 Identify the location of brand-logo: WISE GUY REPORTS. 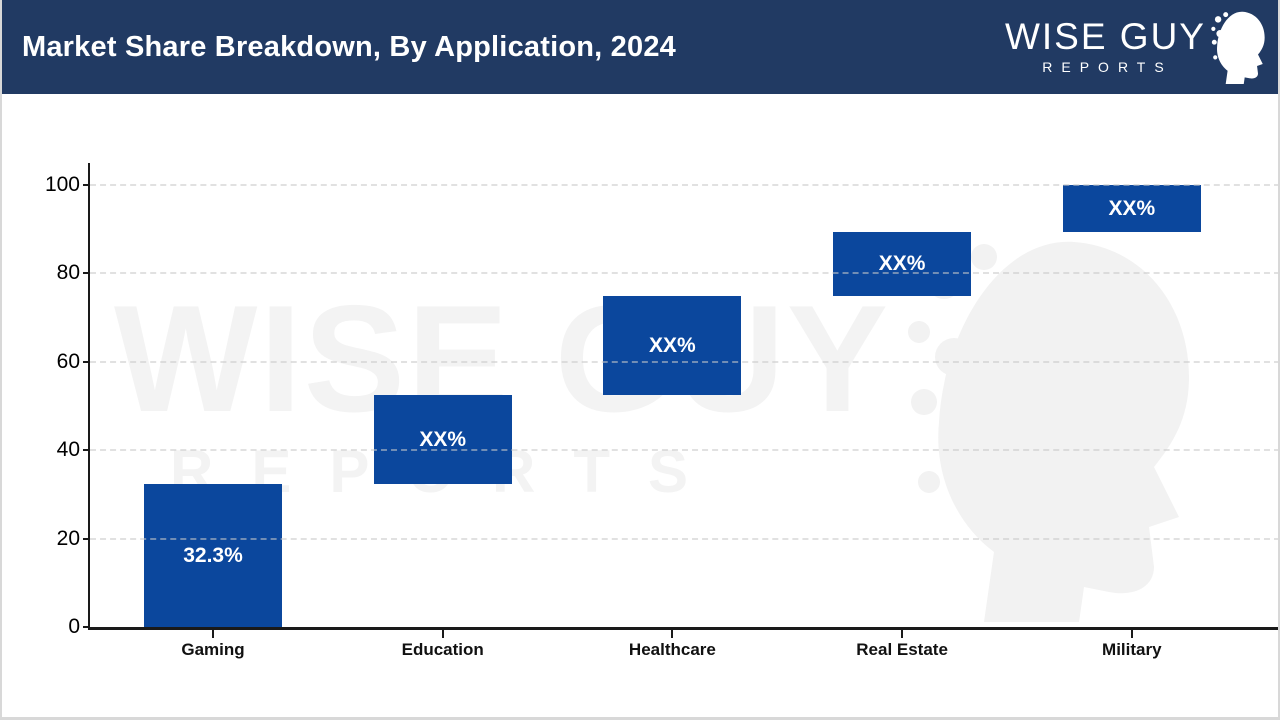
(1136, 46).